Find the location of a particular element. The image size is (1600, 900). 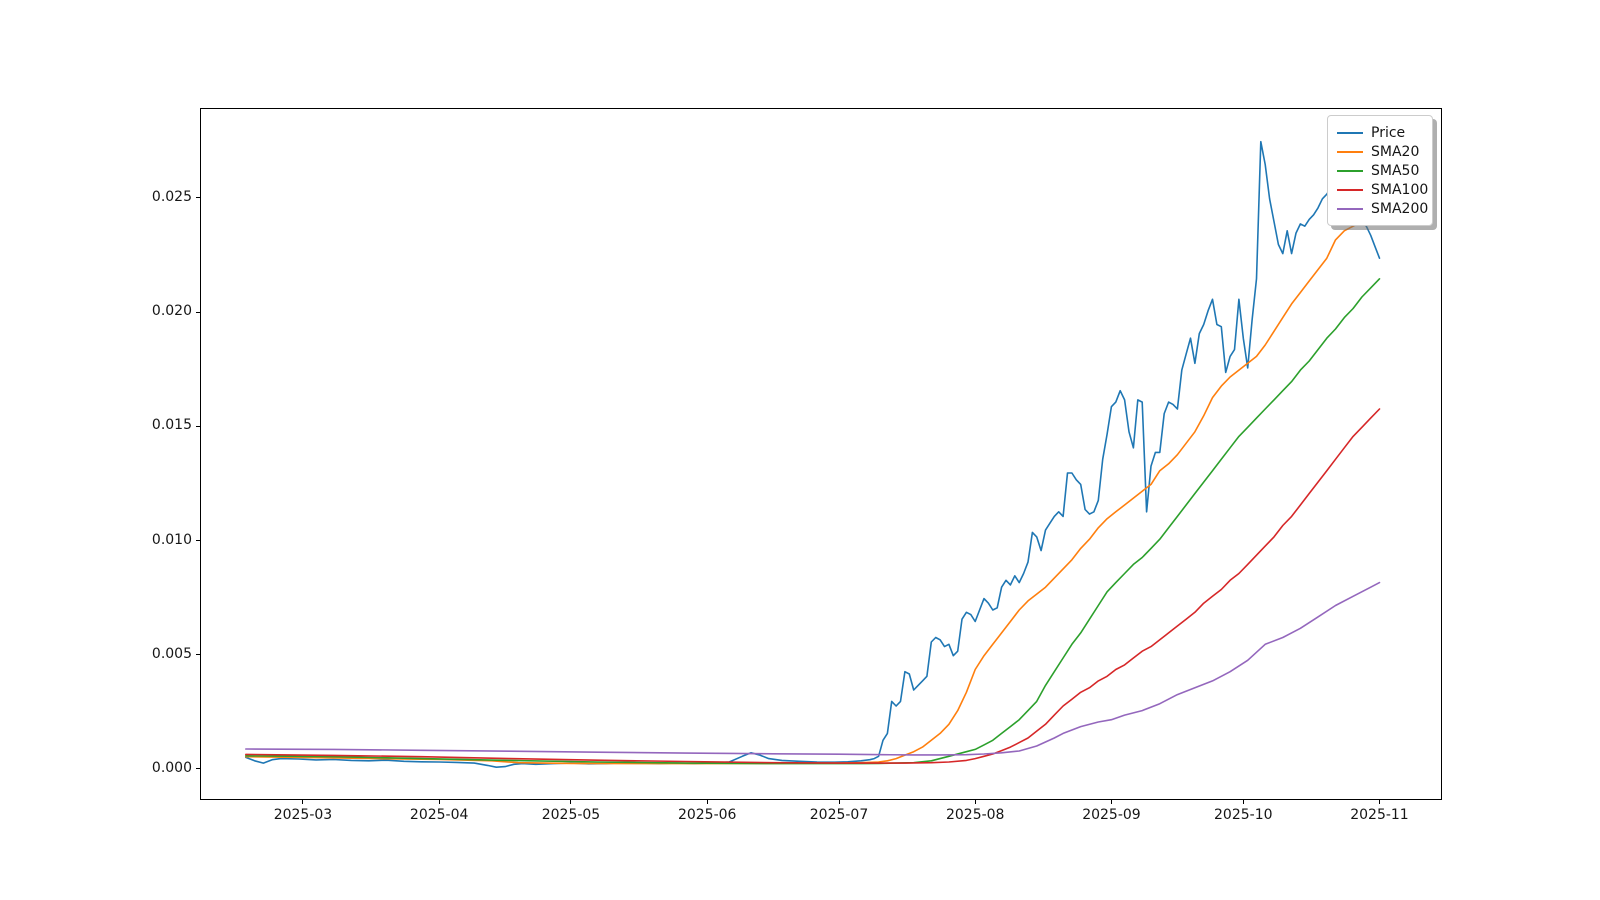

x-tick-label: 2025-06 is located at coordinates (707, 815).